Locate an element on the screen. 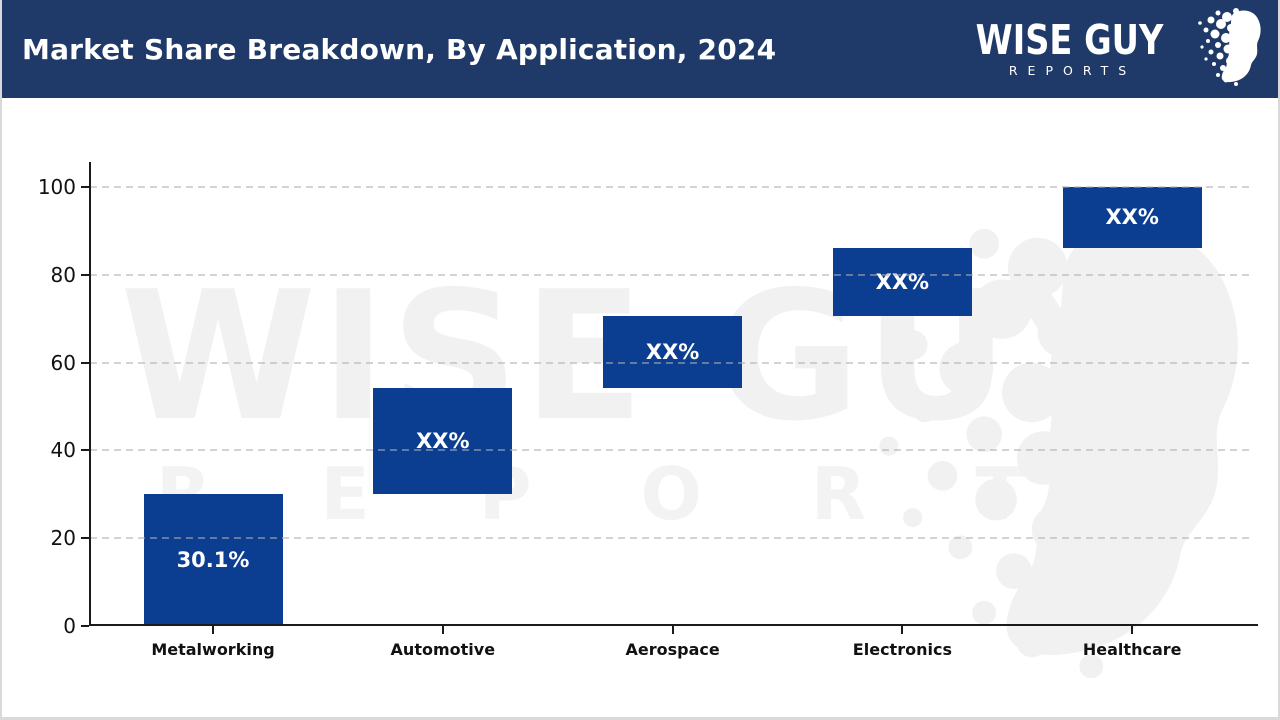 Image resolution: width=1280 pixels, height=720 pixels. logo-subtext: REPORTS is located at coordinates (1072, 70).